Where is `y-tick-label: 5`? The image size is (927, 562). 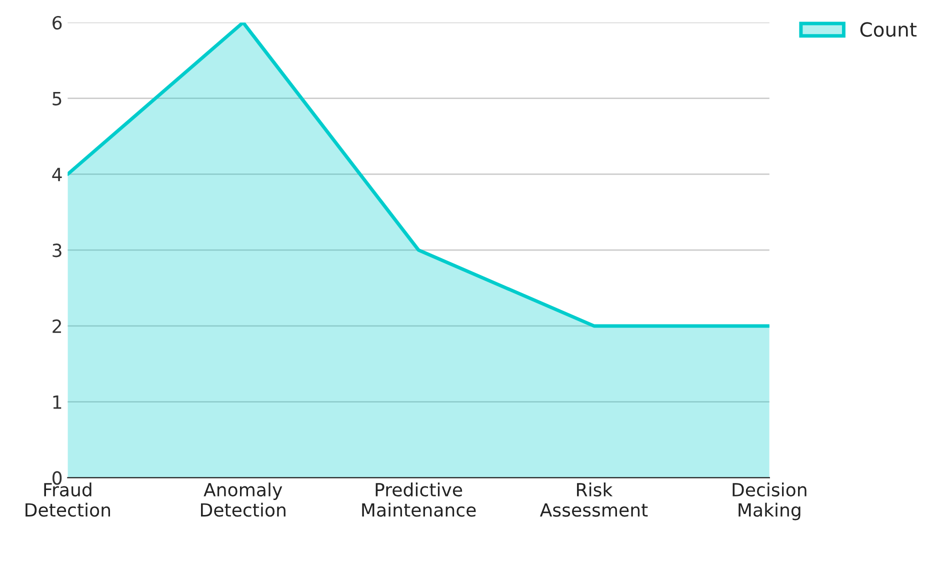
y-tick-label: 5 is located at coordinates (57, 99).